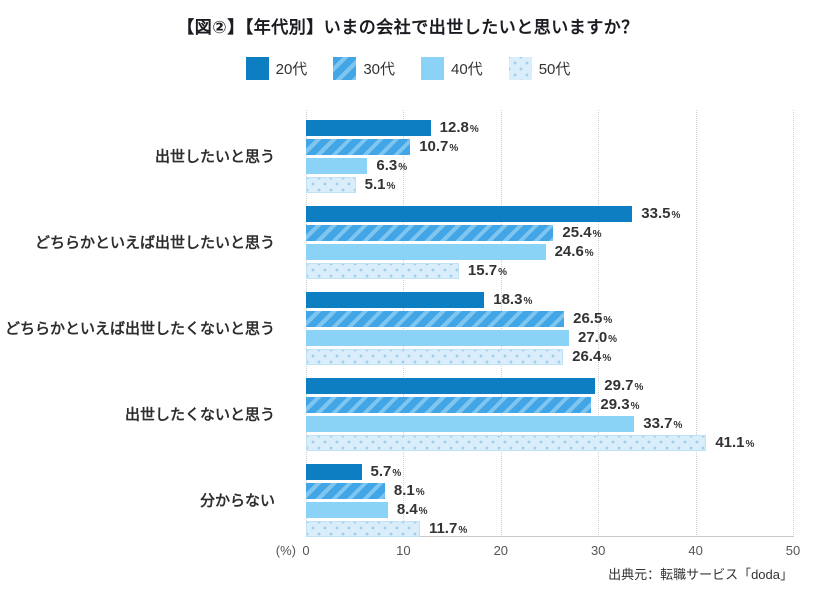 This screenshot has height=592, width=816. What do you see at coordinates (154, 243) in the screenshot?
I see `category-label-2: どちらかといえば出世したいと思う` at bounding box center [154, 243].